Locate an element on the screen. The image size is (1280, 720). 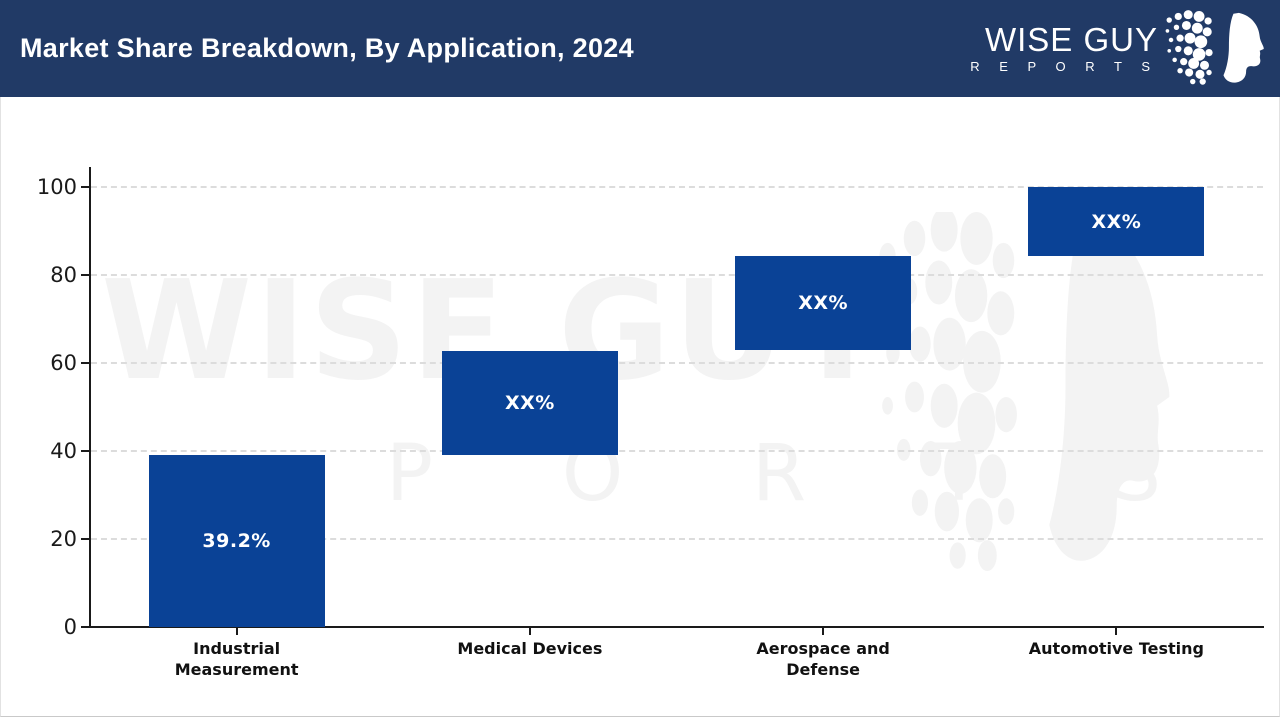
x-axis-category-label: Medical Devices is located at coordinates (530, 648).